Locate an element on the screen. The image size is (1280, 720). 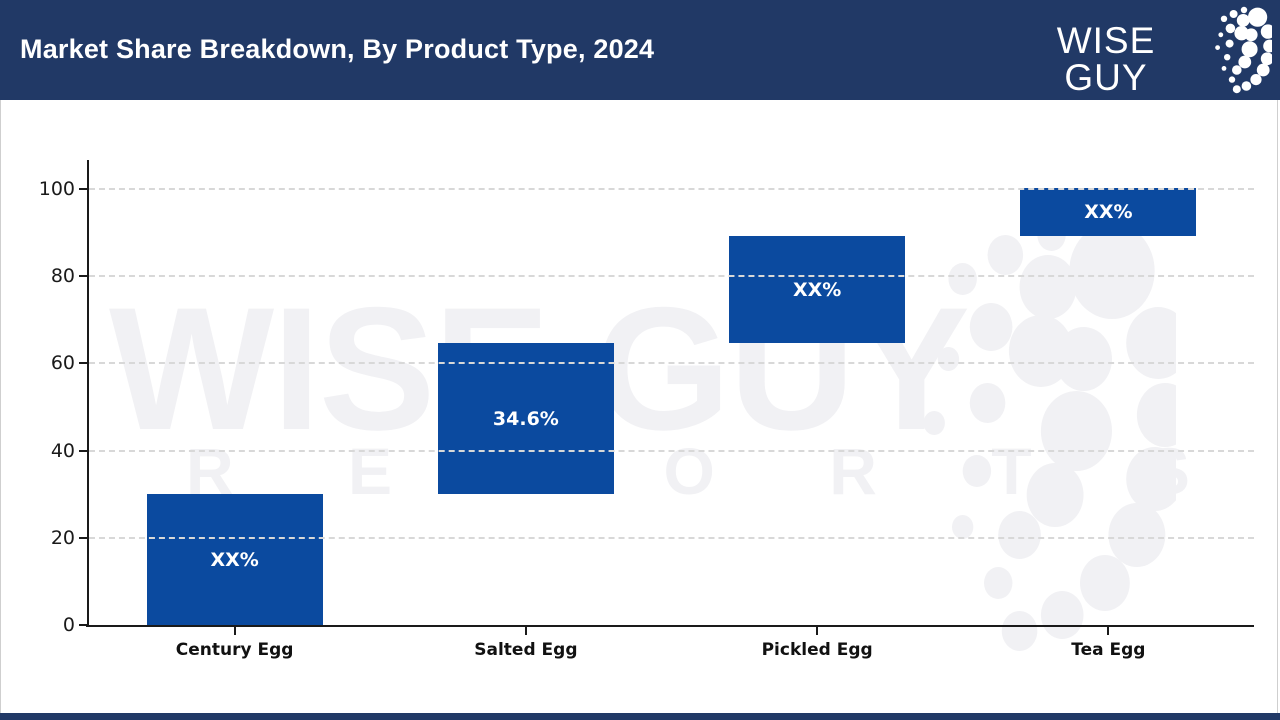
footer-bar is located at coordinates (640, 716).